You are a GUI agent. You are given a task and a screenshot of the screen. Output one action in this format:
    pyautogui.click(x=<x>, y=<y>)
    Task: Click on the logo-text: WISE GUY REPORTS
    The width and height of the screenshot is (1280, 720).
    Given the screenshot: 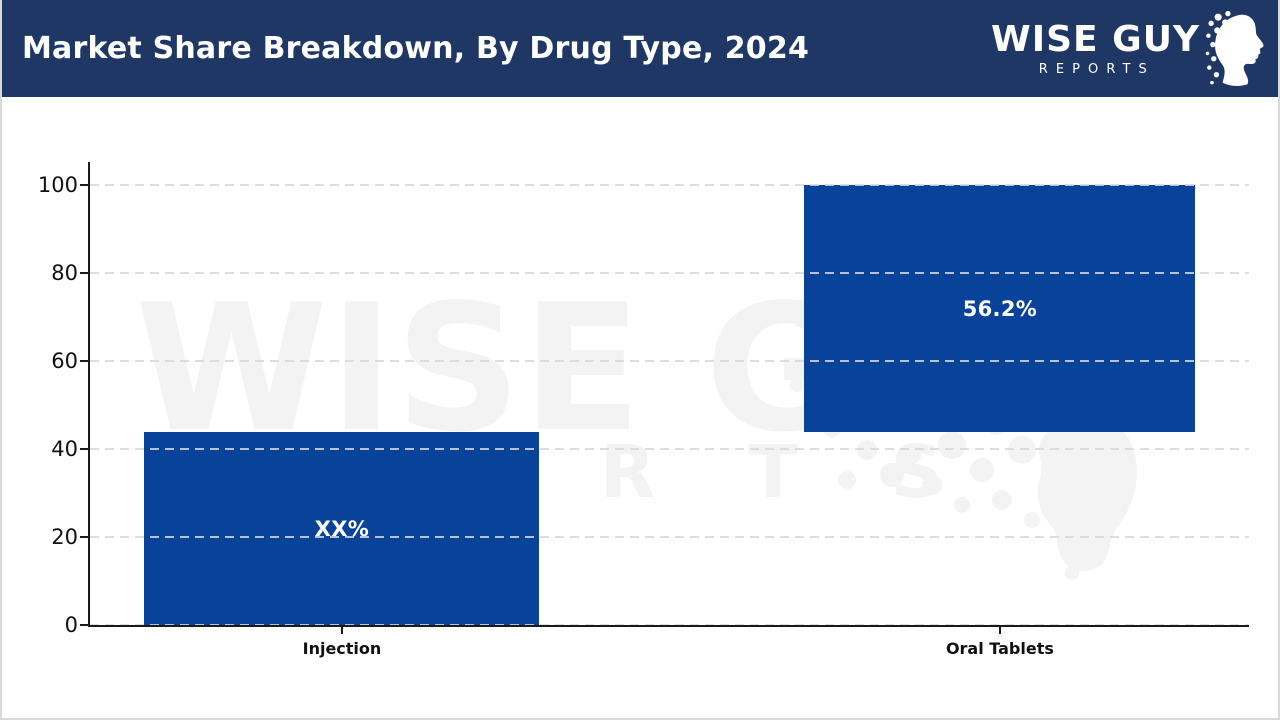 What is the action you would take?
    pyautogui.click(x=1095, y=49)
    